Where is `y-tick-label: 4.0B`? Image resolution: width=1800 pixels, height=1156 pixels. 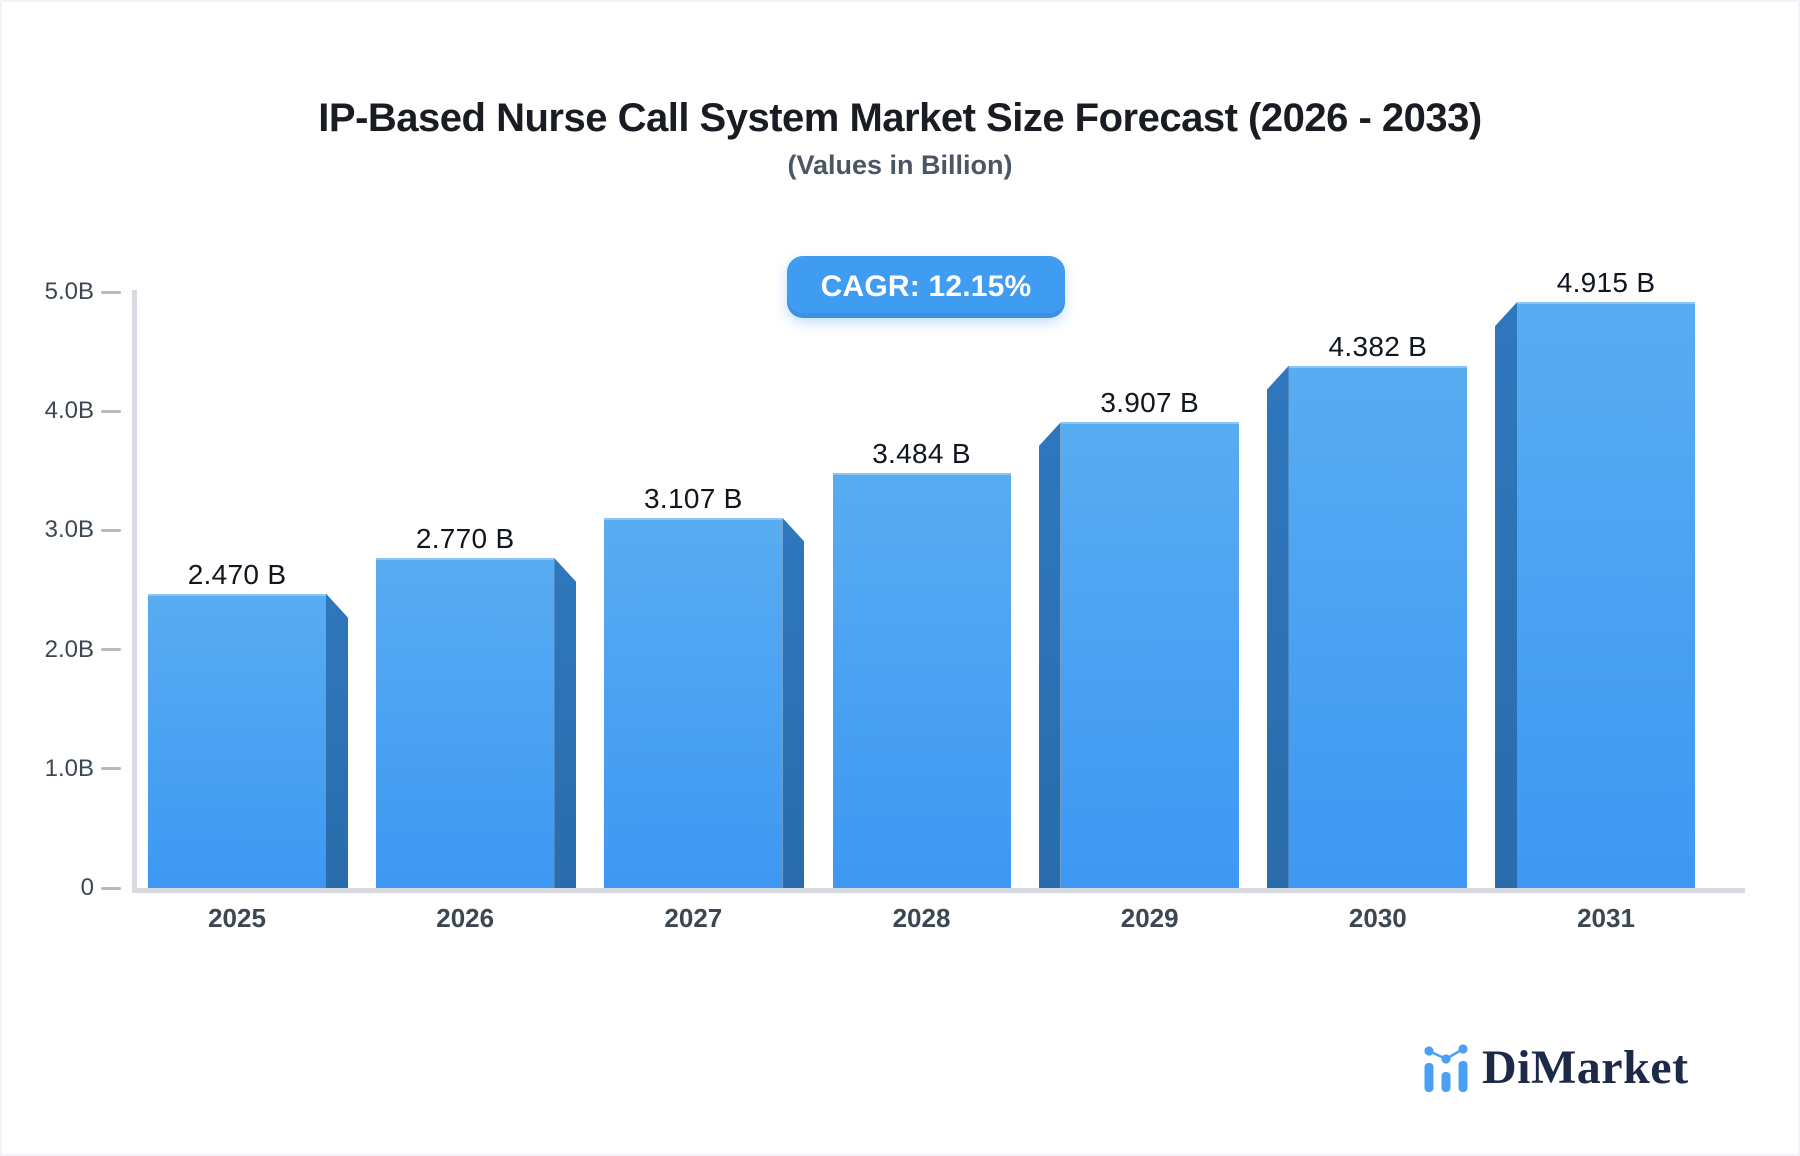
y-tick-label: 4.0B is located at coordinates (69, 411).